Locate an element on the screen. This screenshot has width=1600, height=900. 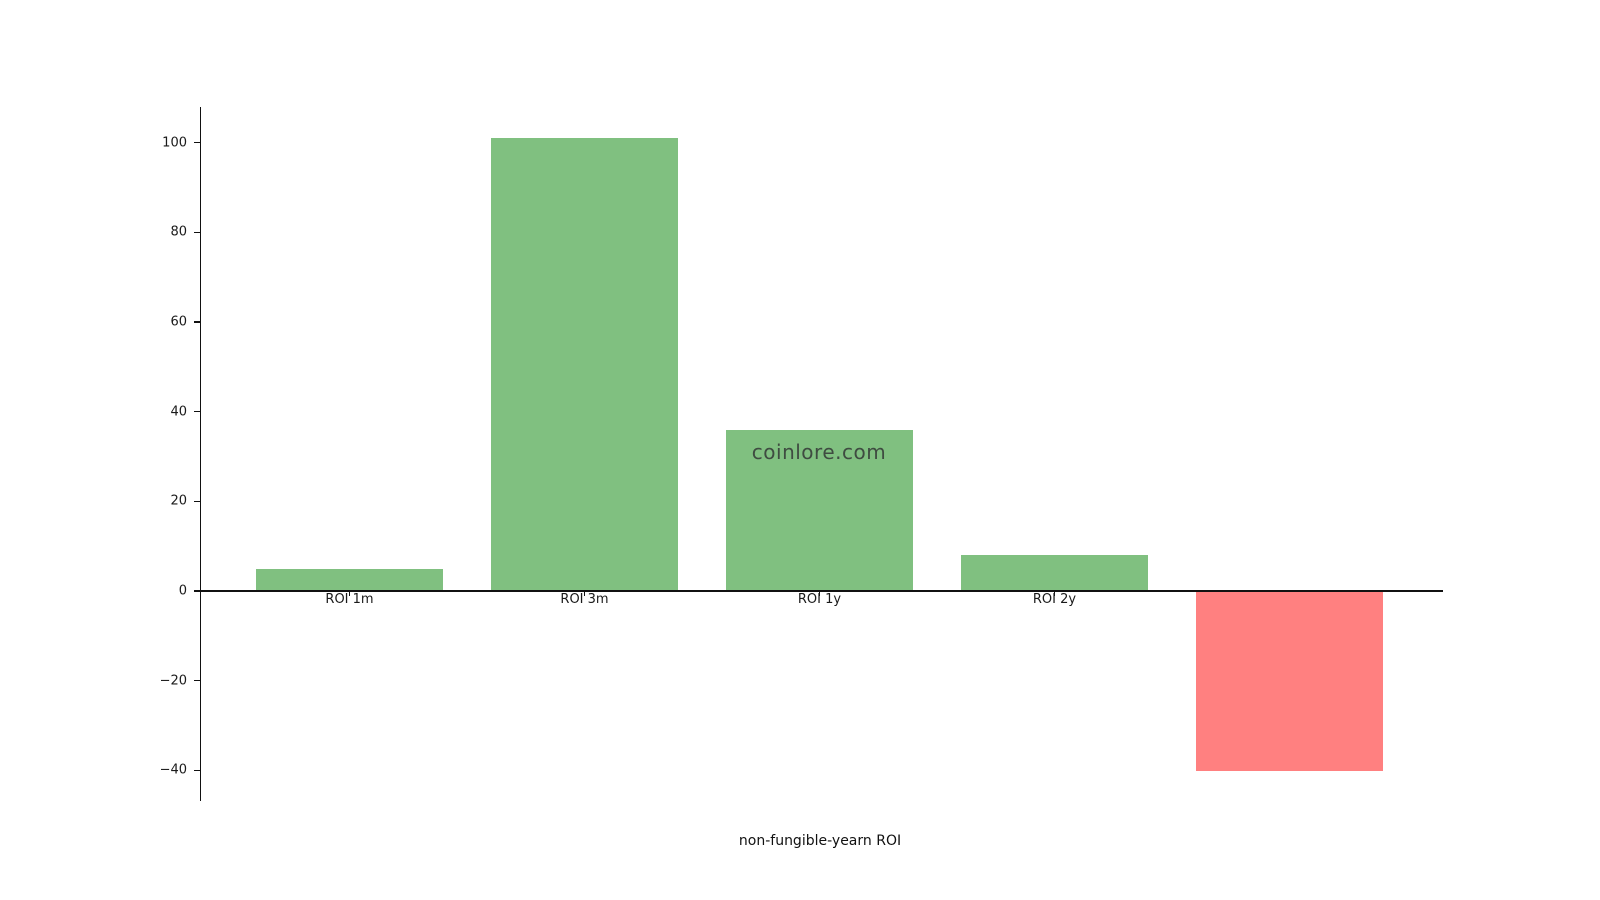
chart-title: non-fungible-yearn ROI is located at coordinates (820, 841).